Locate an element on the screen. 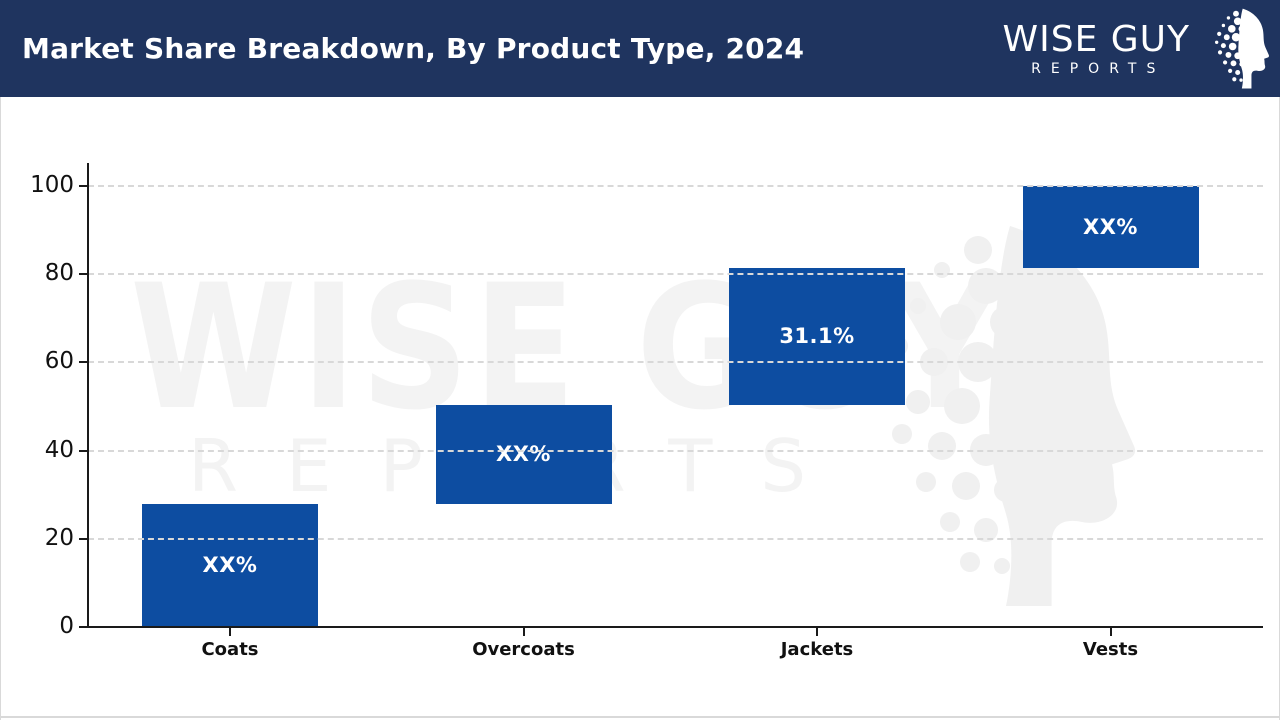  bar-coats: XX% is located at coordinates (230, 565).